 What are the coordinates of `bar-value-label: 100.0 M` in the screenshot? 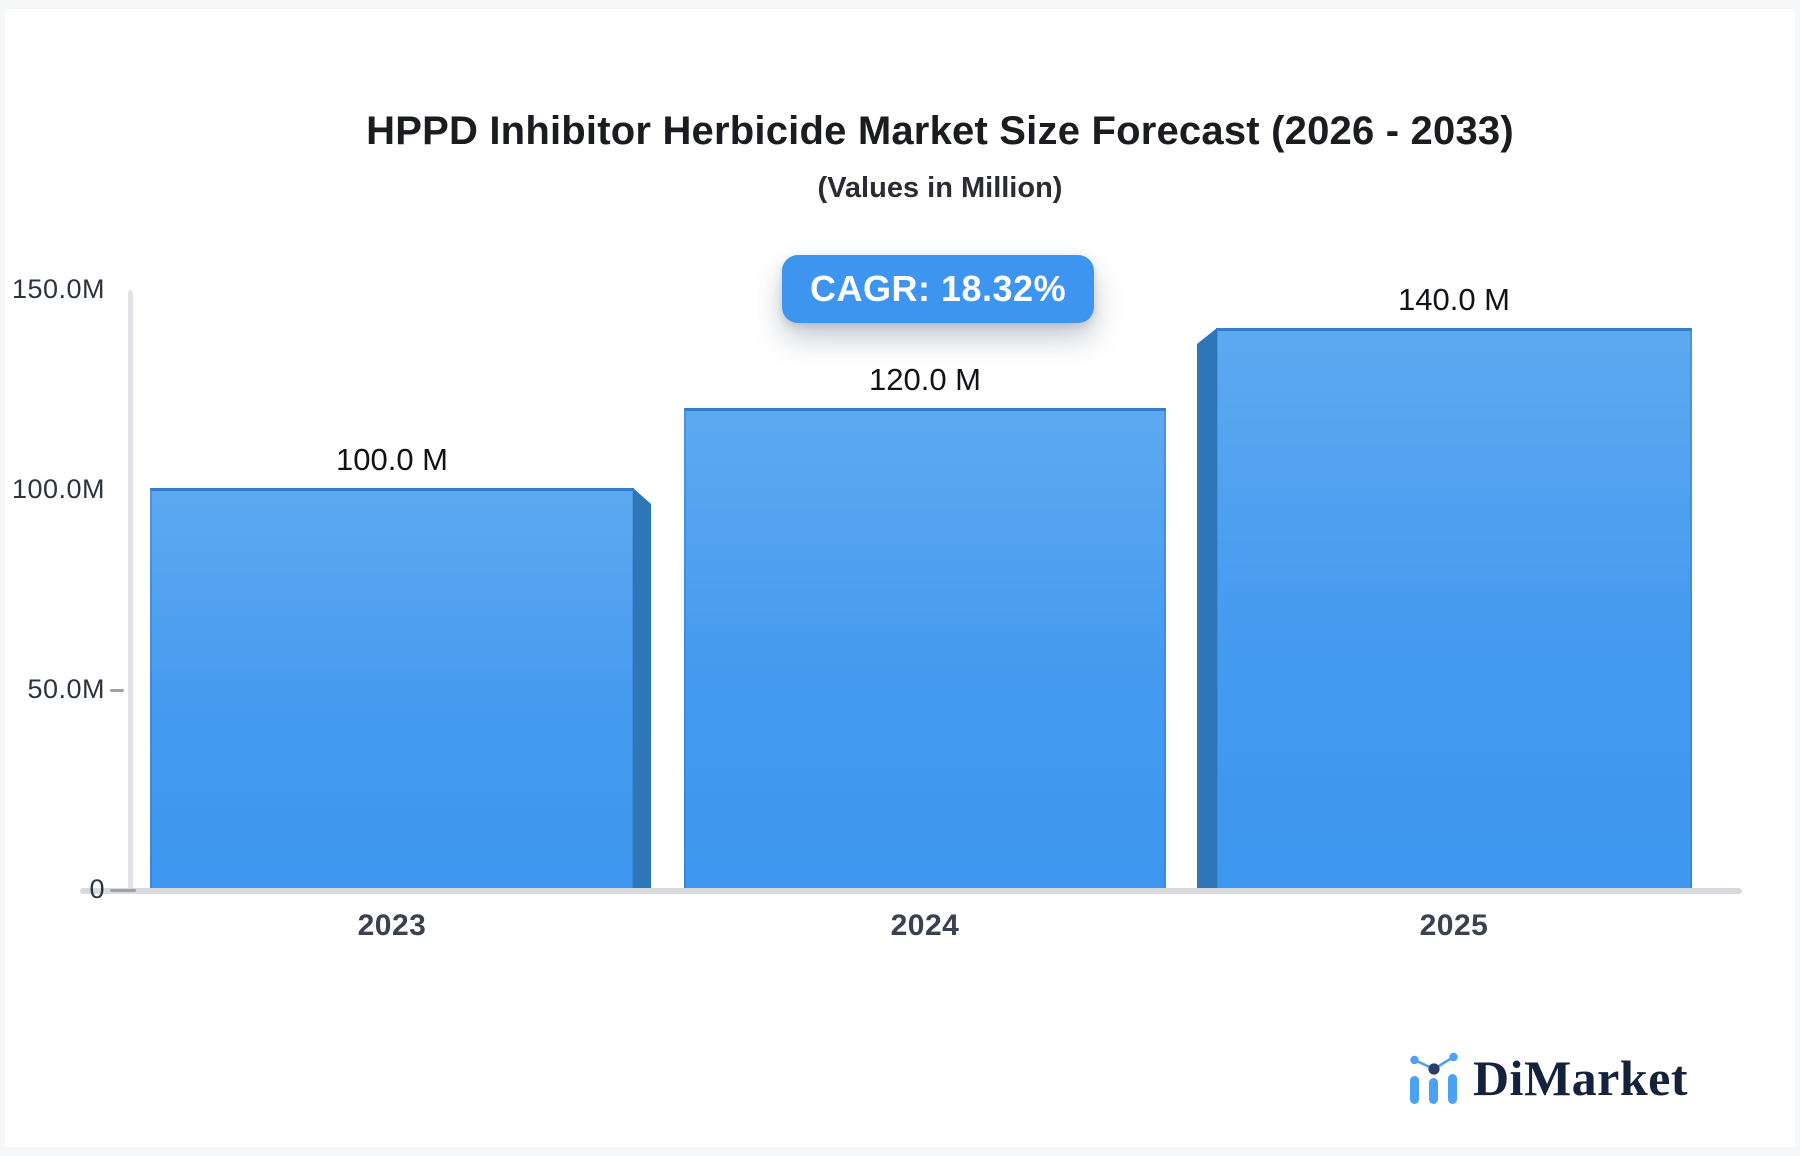 It's located at (392, 459).